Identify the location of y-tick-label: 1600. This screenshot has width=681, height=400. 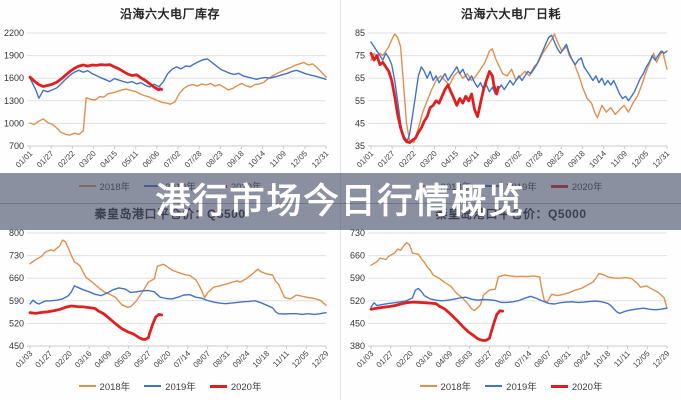
(14, 78).